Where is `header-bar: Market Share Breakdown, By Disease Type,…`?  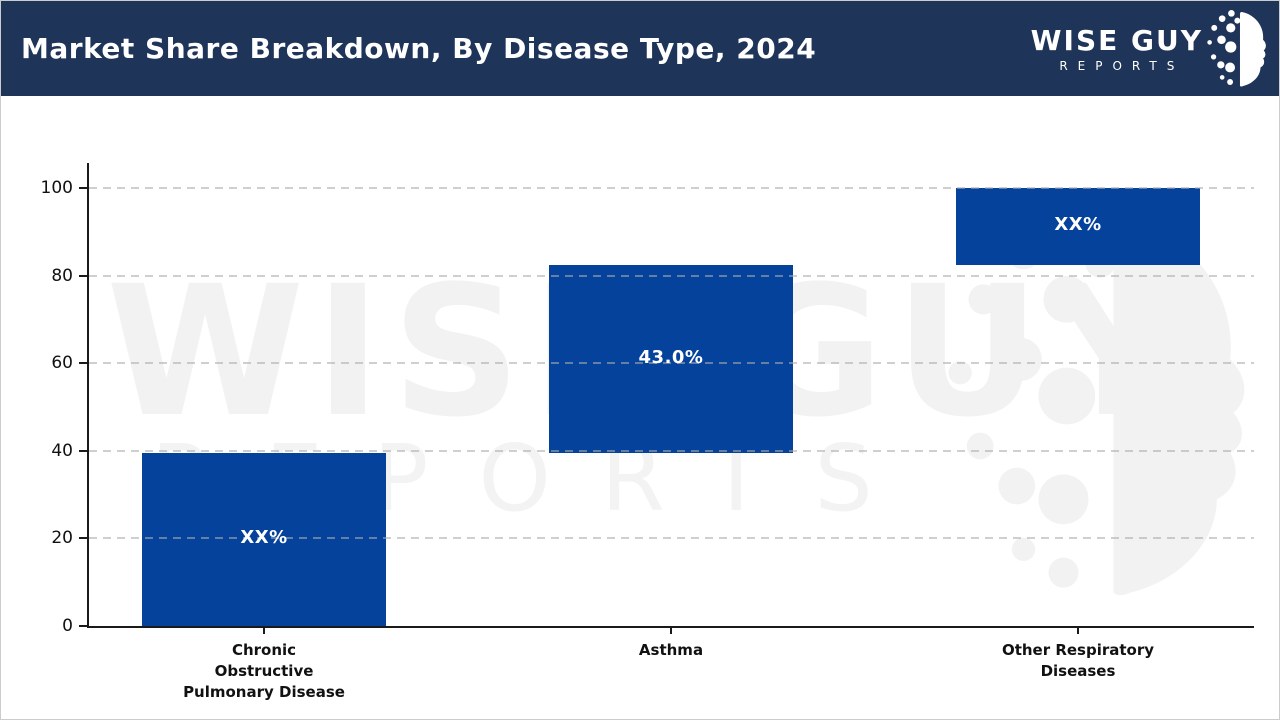 header-bar: Market Share Breakdown, By Disease Type,… is located at coordinates (640, 48).